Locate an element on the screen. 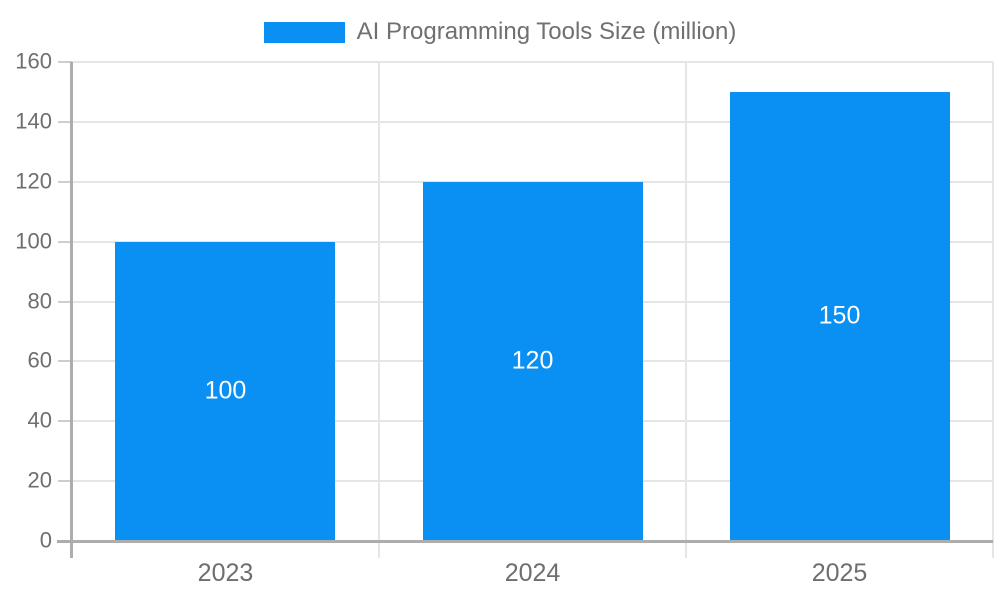  bar-value-label: 100 is located at coordinates (225, 390).